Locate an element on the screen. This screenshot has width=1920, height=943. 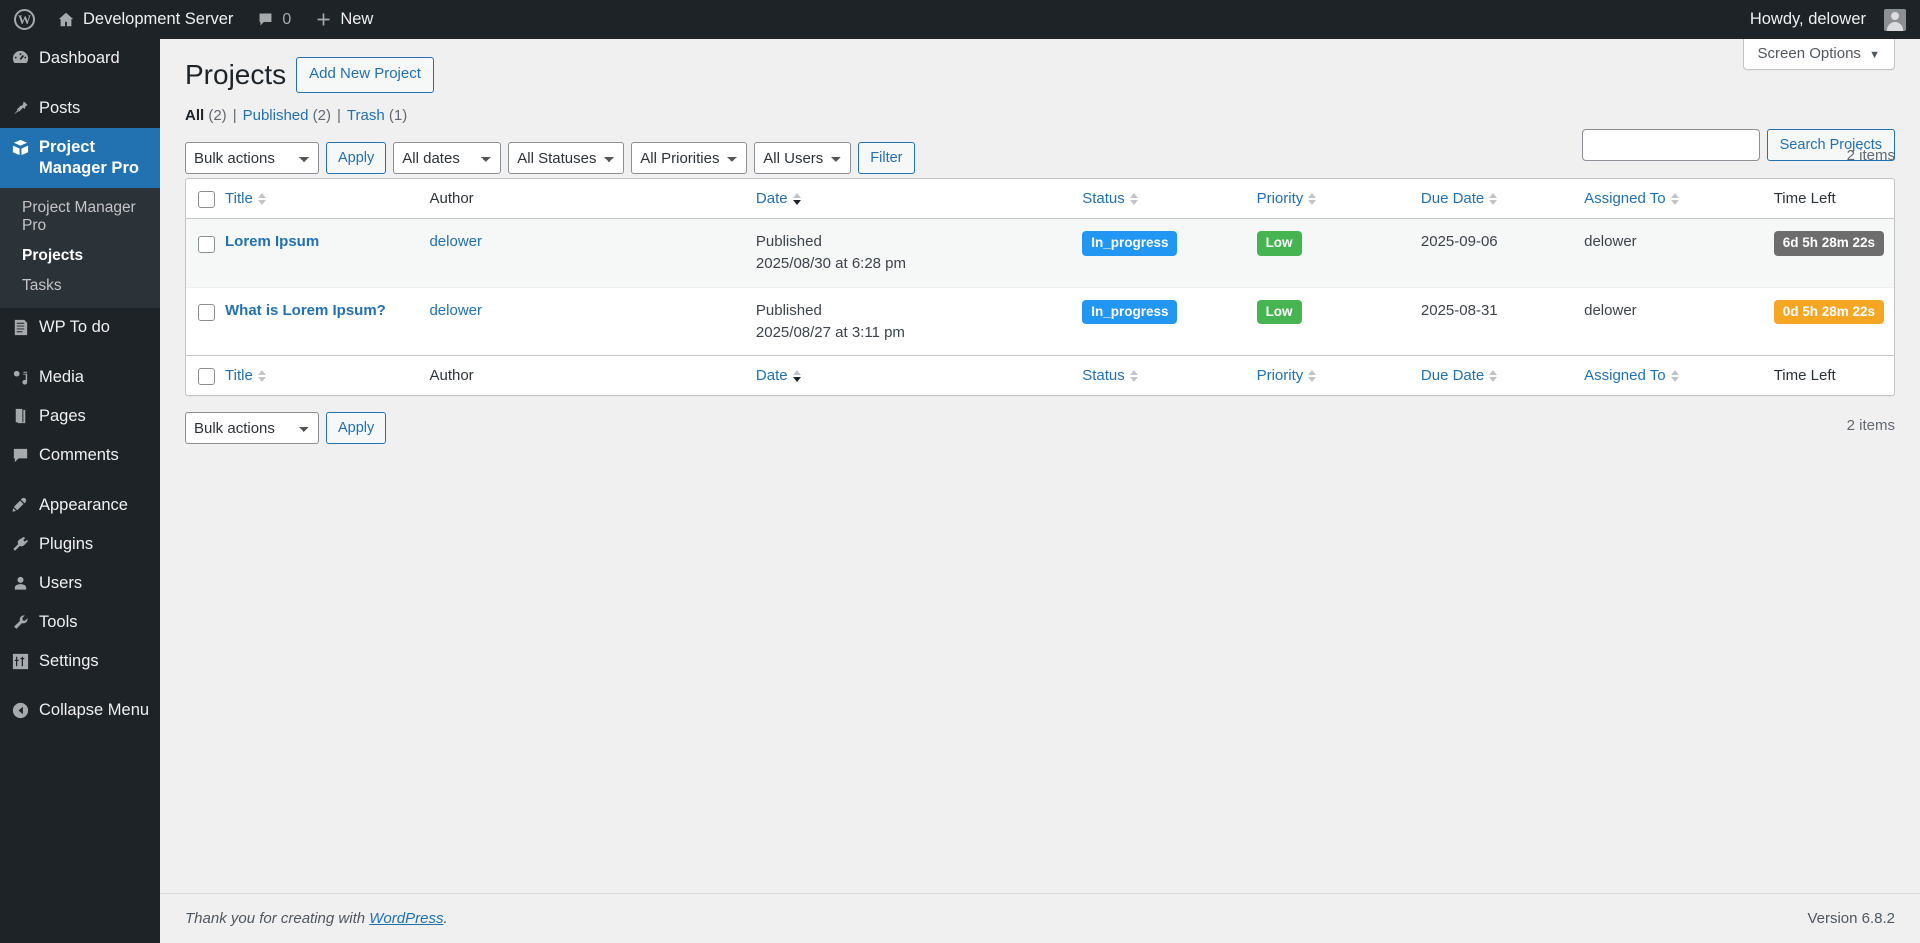
sidebar-subitem-project-manager-pro: Project Manager Pro is located at coordinates (79, 216).